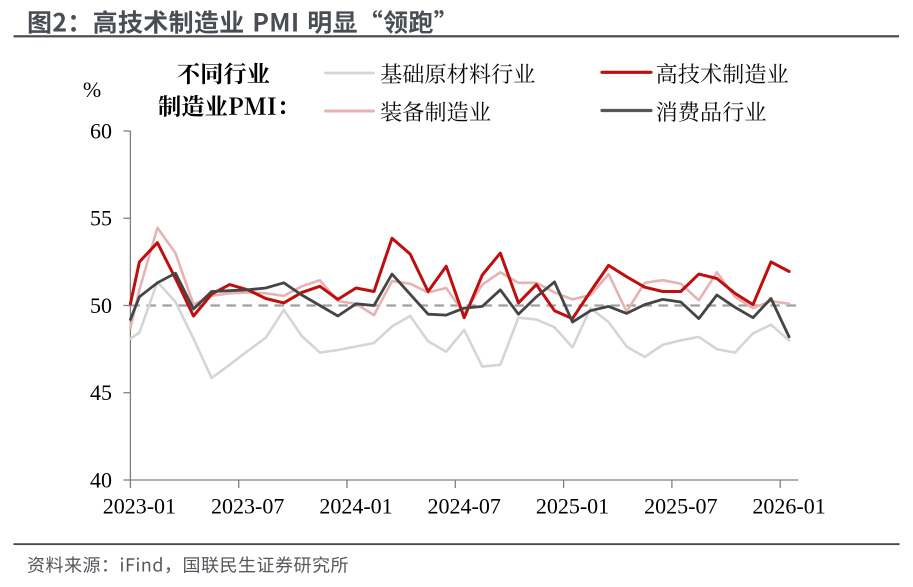 The height and width of the screenshot is (587, 913). Describe the element at coordinates (464, 506) in the screenshot. I see `svg-text: 2024-07` at that location.